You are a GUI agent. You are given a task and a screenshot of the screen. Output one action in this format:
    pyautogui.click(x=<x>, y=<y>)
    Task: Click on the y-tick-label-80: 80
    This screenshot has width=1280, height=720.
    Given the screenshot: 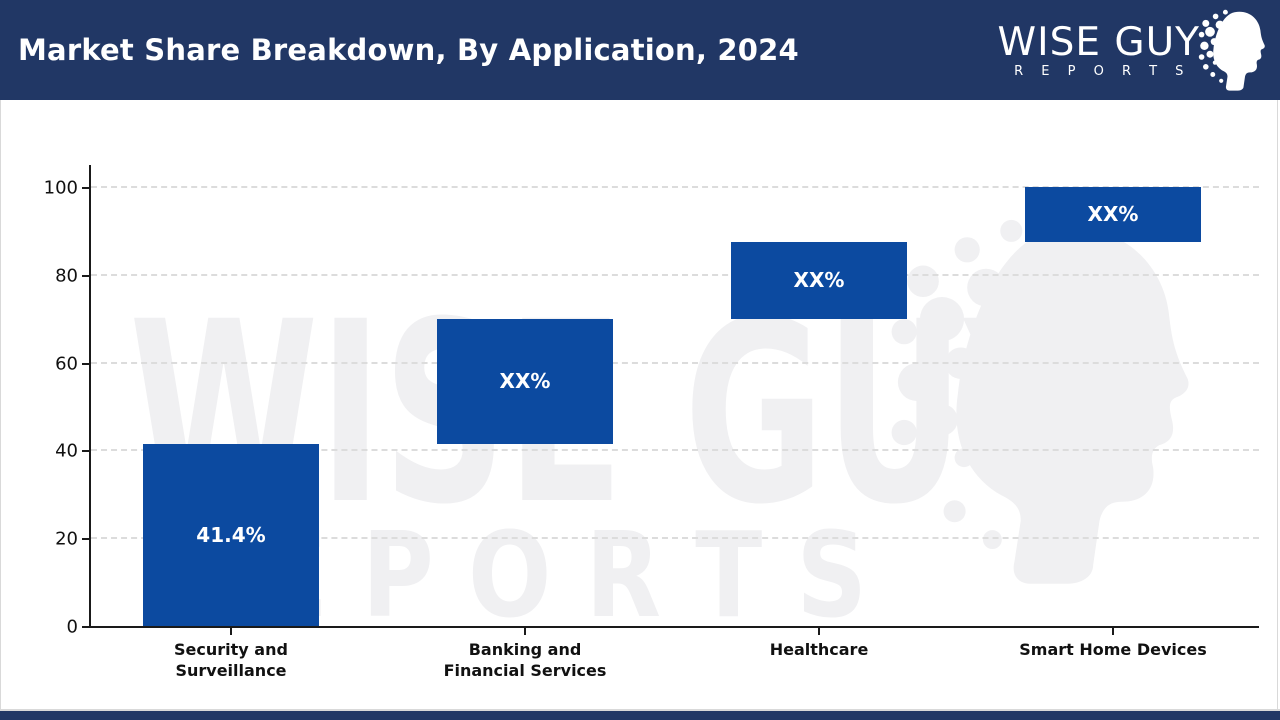 What is the action you would take?
    pyautogui.click(x=66, y=276)
    